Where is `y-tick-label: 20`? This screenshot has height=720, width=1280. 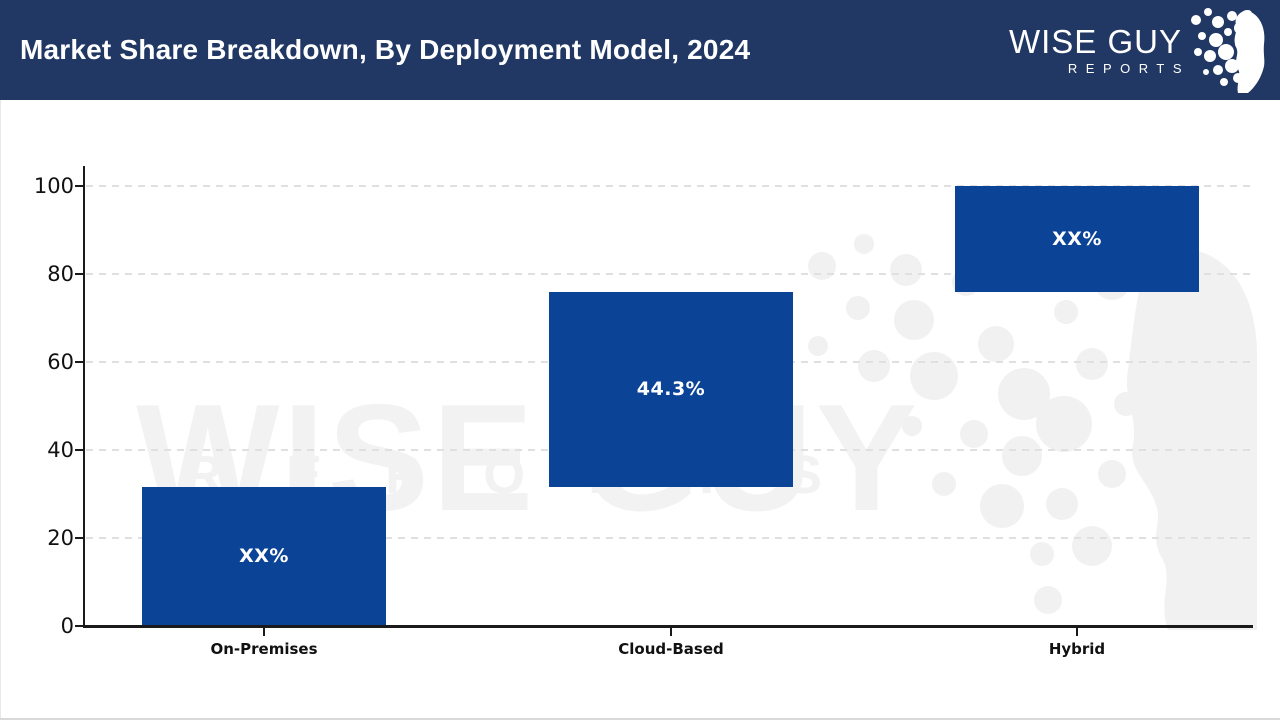 y-tick-label: 20 is located at coordinates (60, 538).